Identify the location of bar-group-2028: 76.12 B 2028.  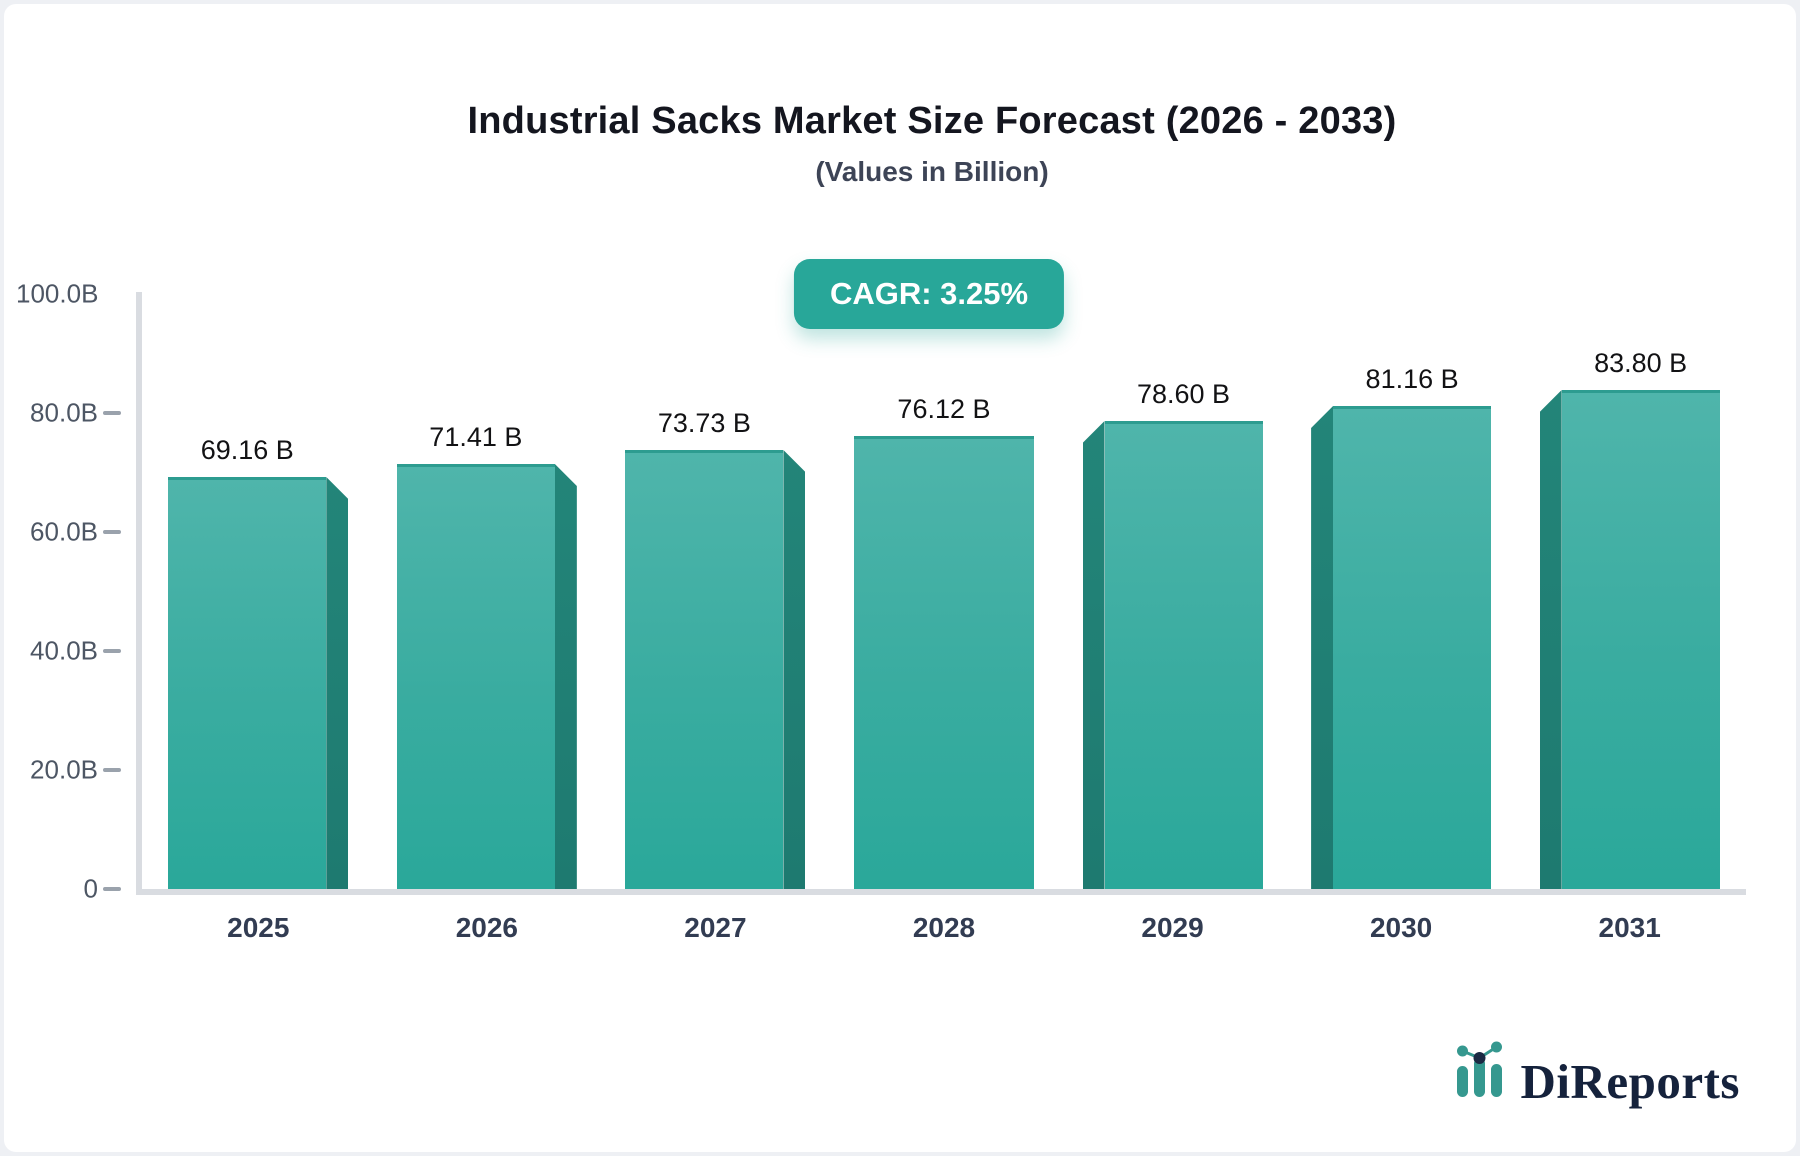
(943, 668).